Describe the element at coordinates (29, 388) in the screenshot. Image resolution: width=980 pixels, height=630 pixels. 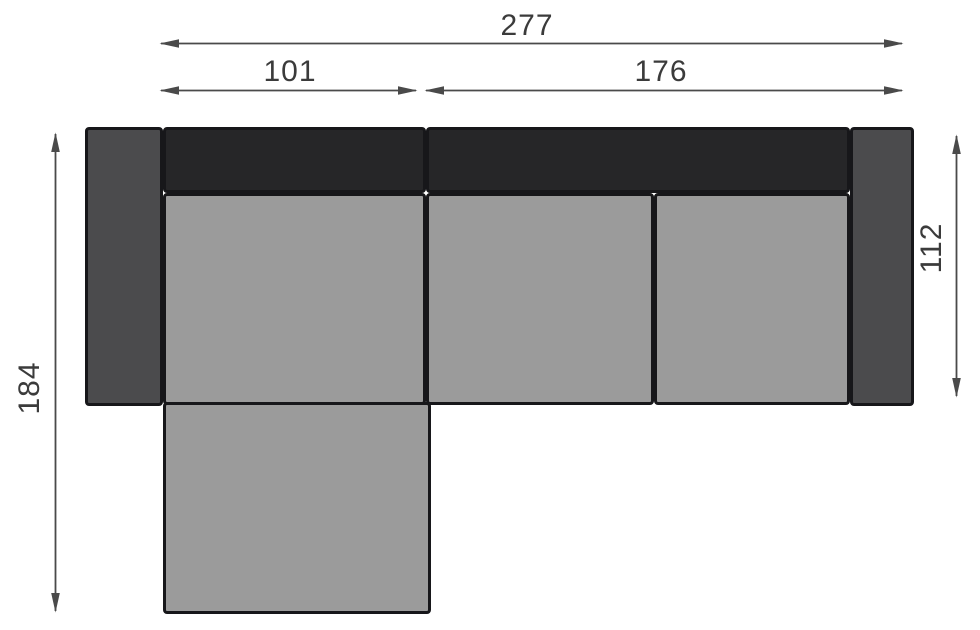
I see `dimension-label-total-depth: 184` at that location.